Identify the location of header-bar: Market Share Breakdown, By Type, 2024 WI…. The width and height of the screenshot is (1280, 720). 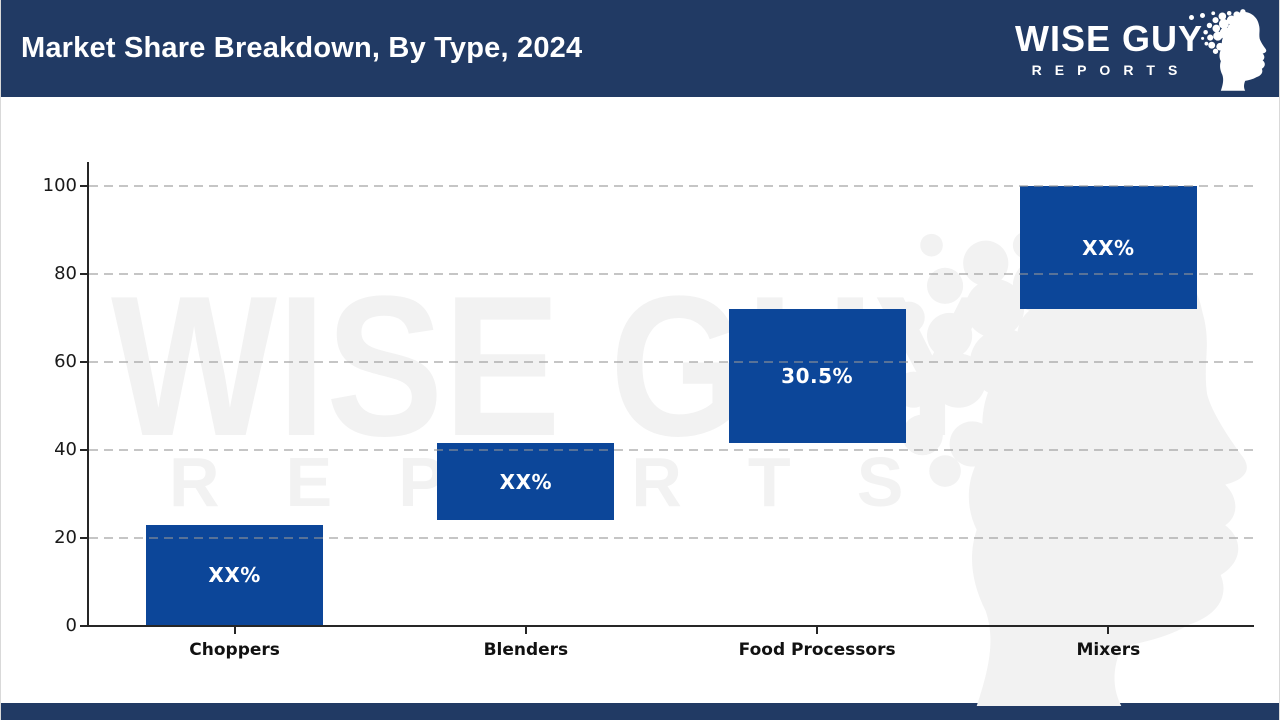
(640, 48).